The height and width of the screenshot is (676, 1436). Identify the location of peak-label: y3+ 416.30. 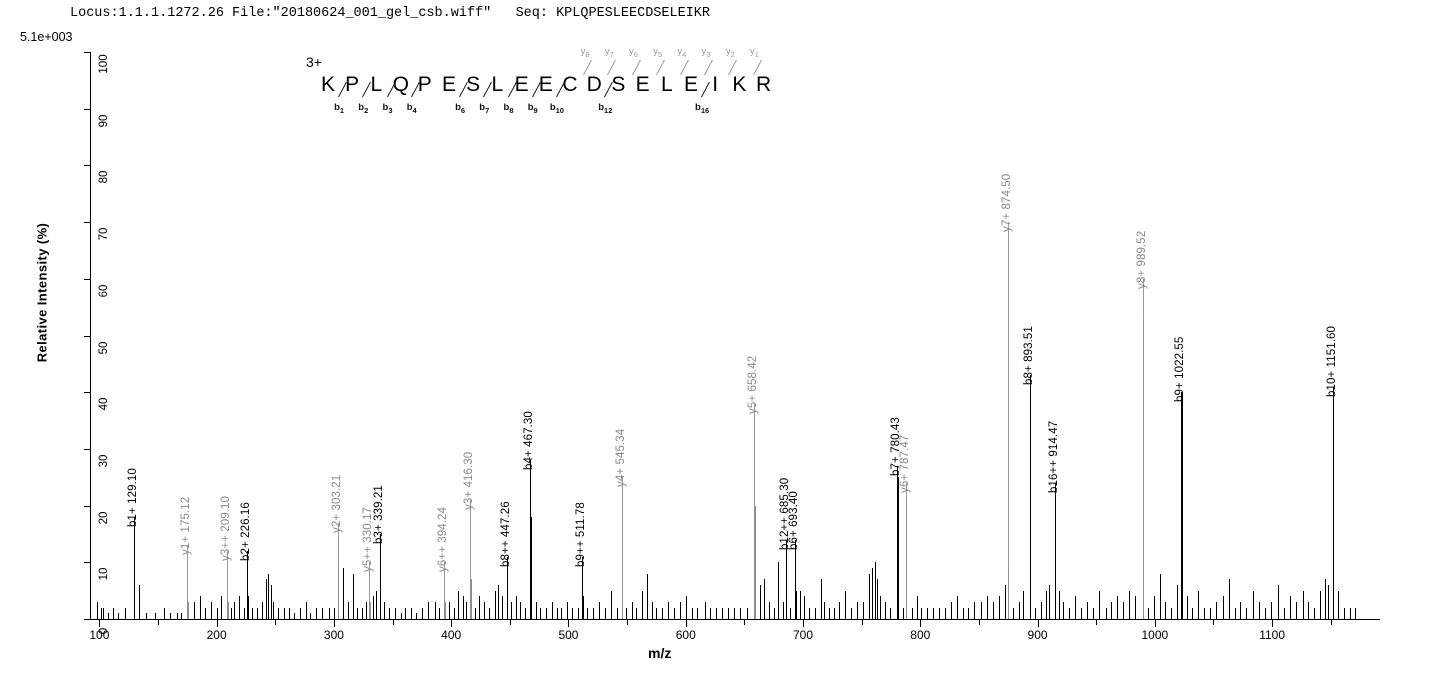
(469, 480).